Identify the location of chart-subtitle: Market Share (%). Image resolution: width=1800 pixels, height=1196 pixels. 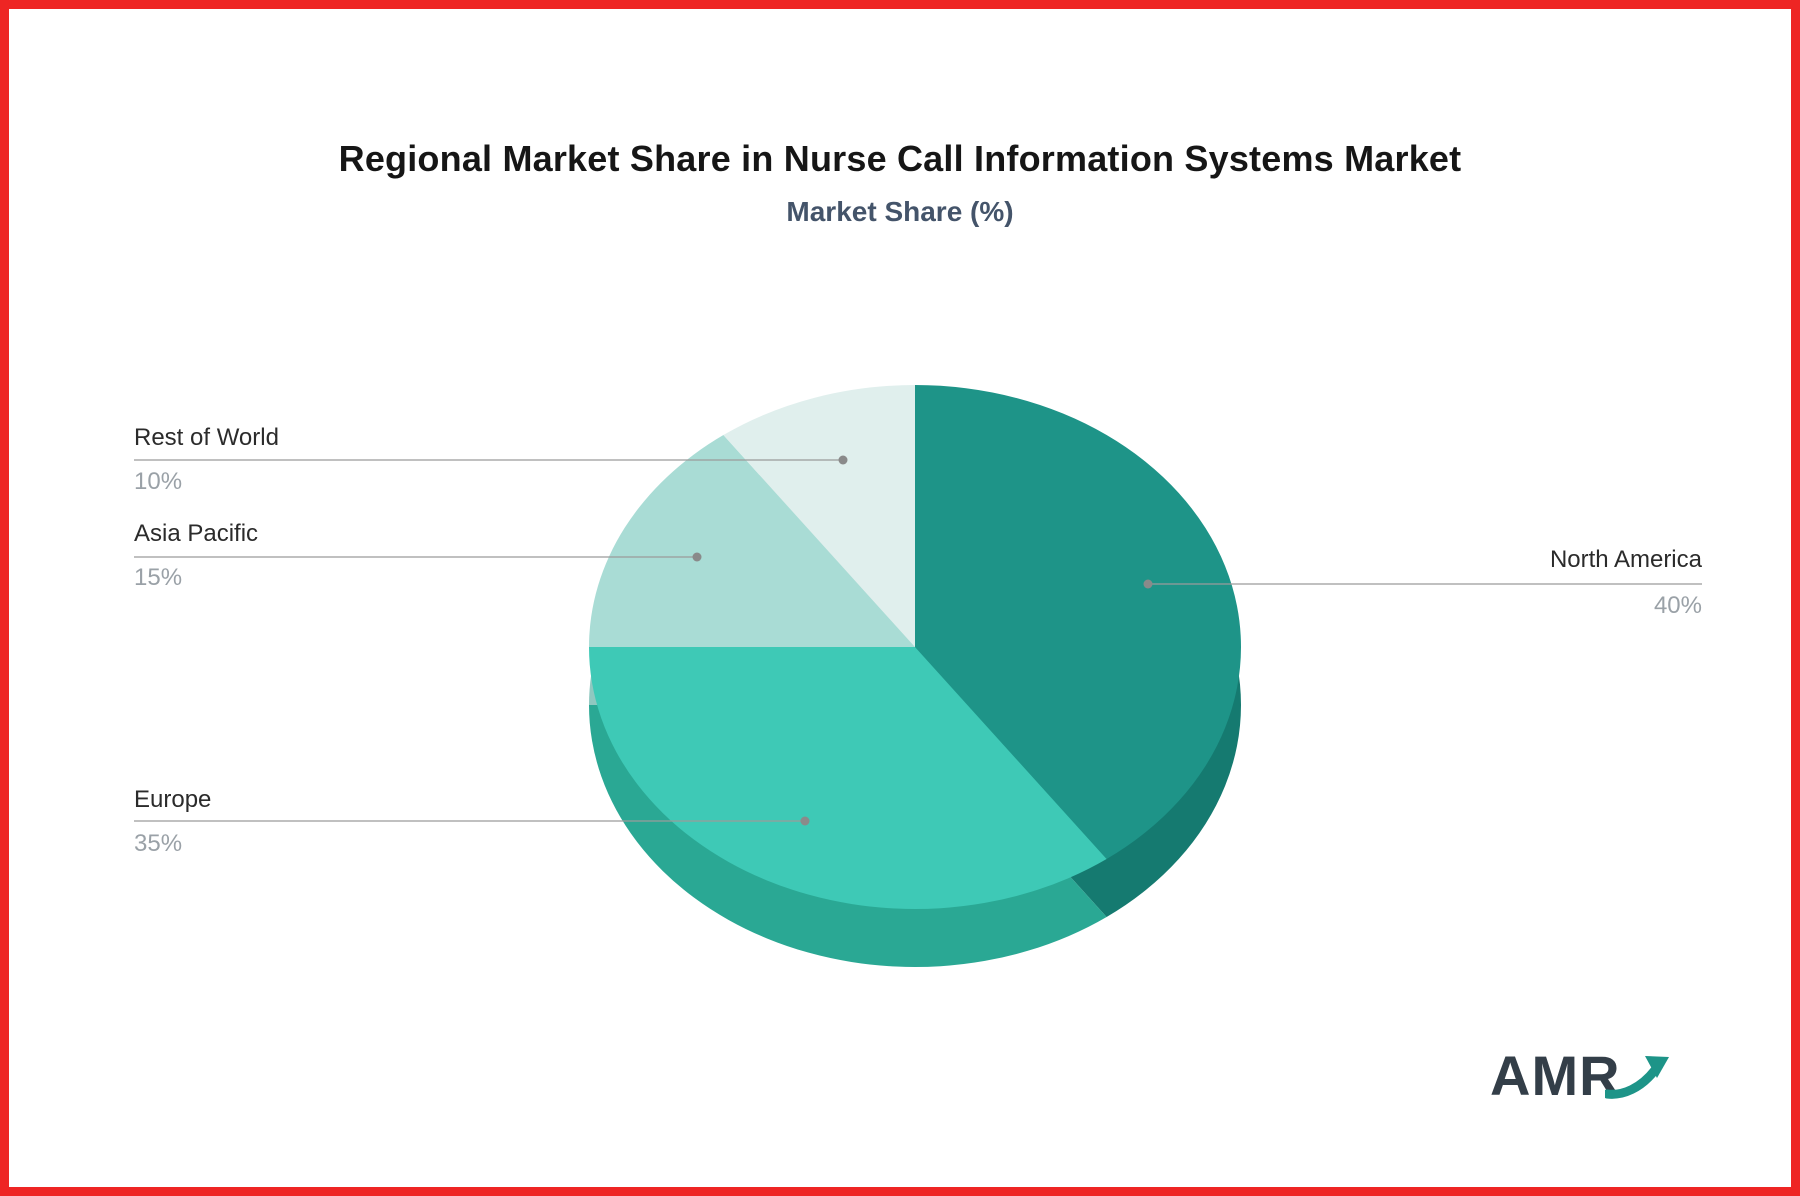
(900, 211).